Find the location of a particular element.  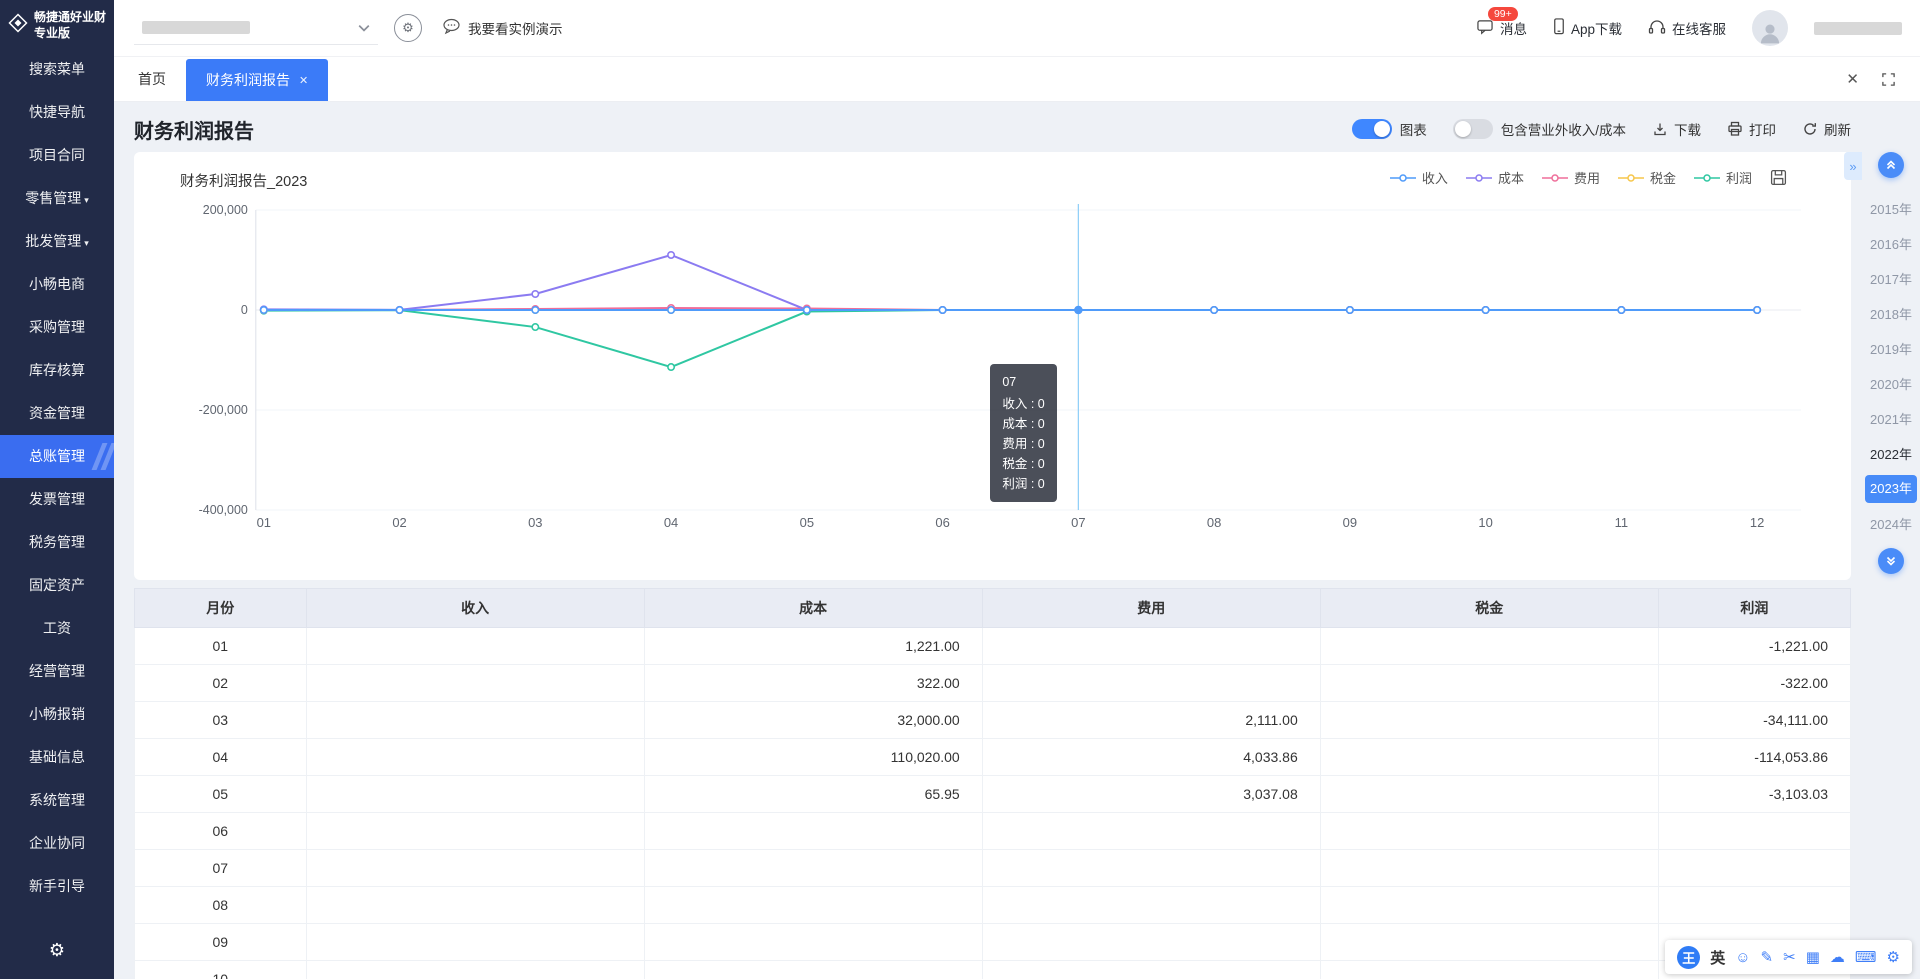

sidebar-item-label: 资金管理 is located at coordinates (57, 413).